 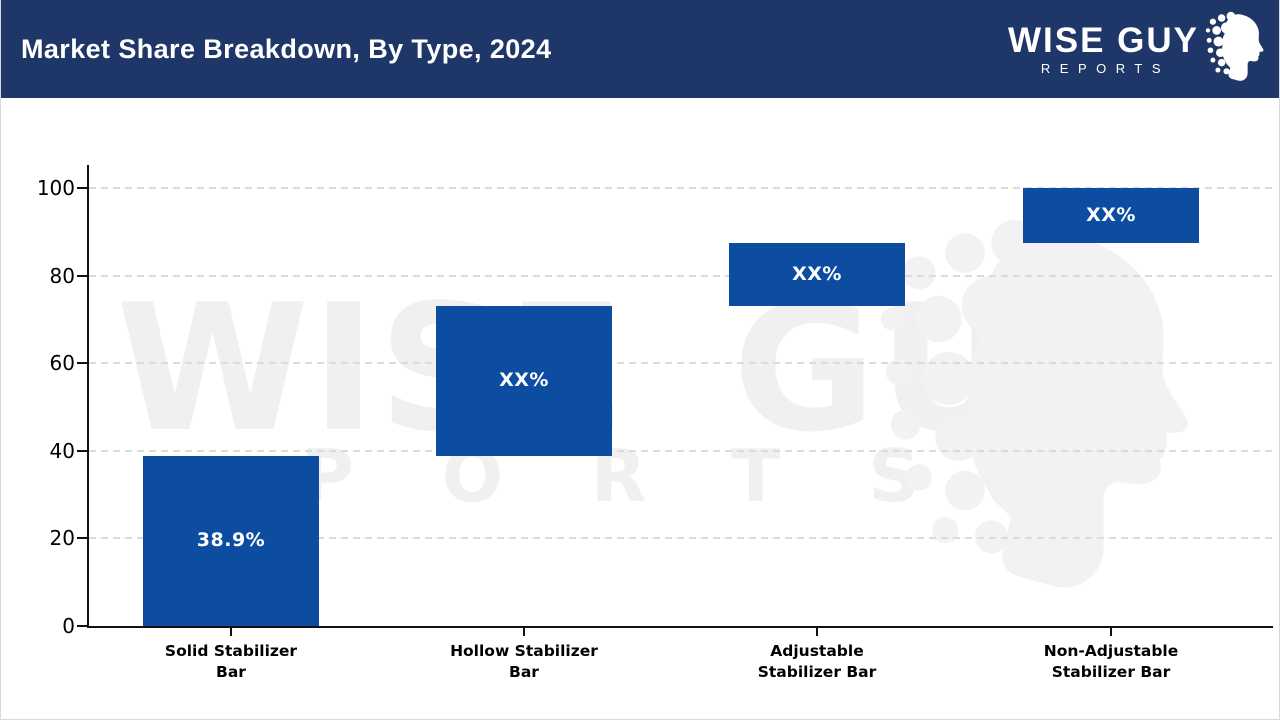 I want to click on y-tick-label-80: 80, so click(x=62, y=275).